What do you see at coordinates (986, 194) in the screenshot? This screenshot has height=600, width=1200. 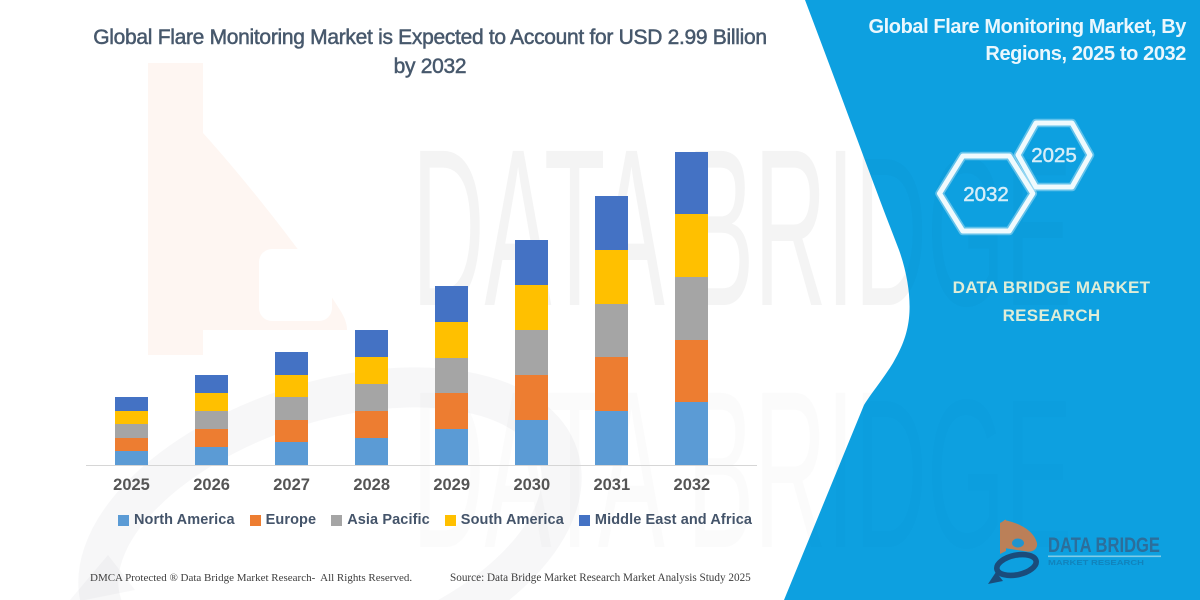 I see `svg-text: 2032` at bounding box center [986, 194].